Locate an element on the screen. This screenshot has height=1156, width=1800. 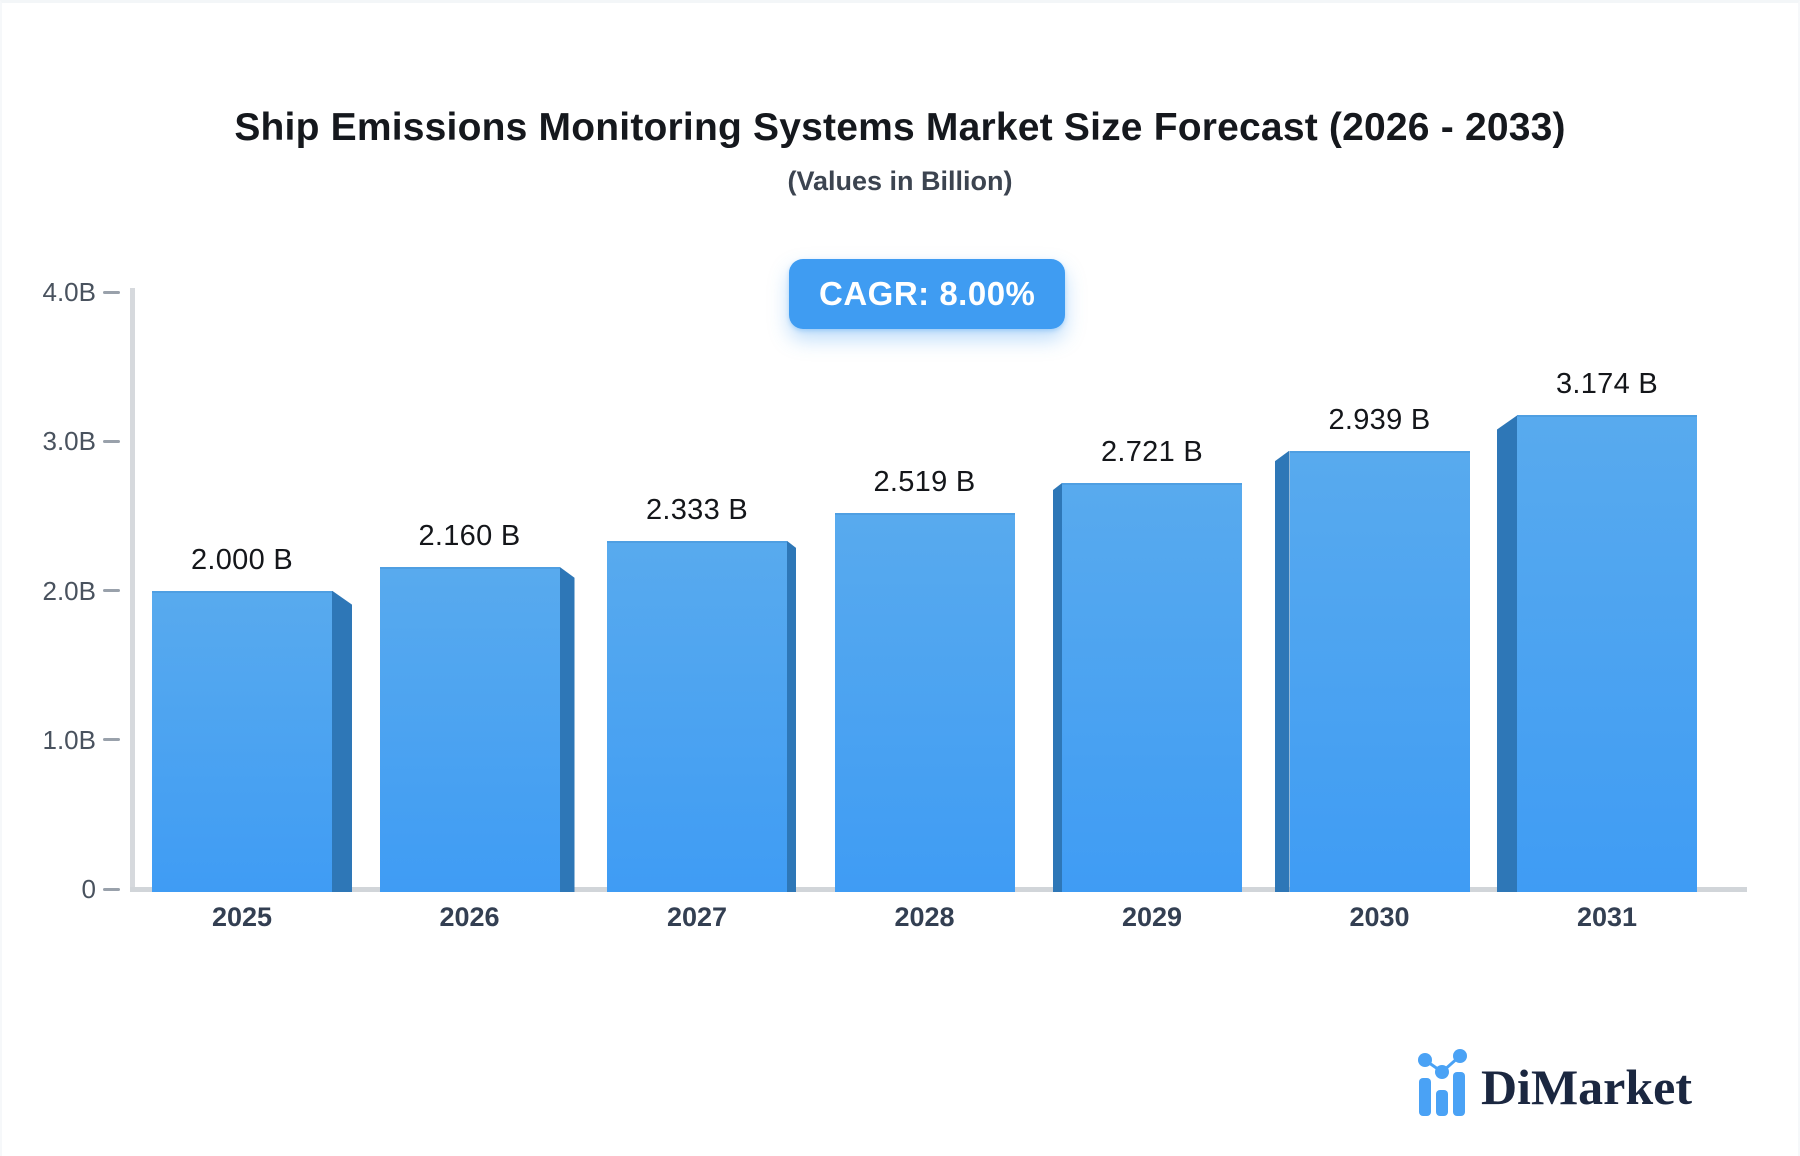
y-tick-label: 0 is located at coordinates (88, 889).